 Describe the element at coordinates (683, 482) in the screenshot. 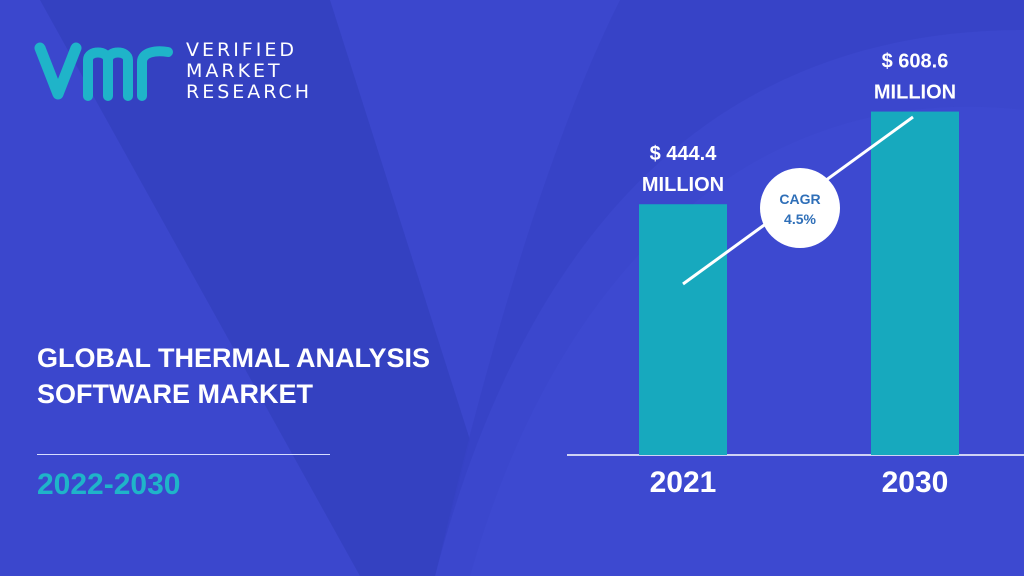

I see `x-tick-label-2021: 2021` at that location.